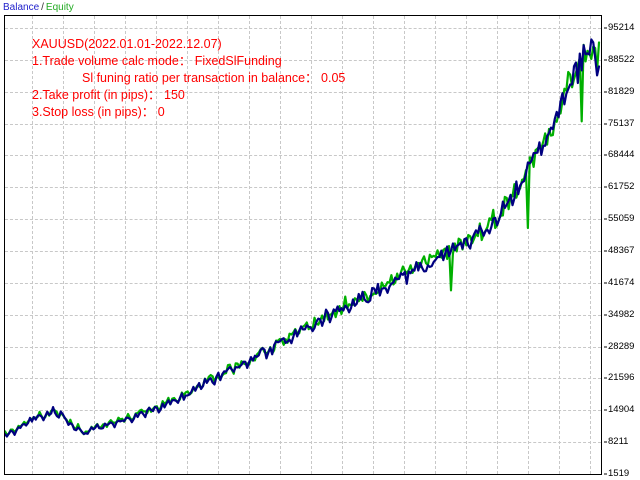  Describe the element at coordinates (621, 250) in the screenshot. I see `y-axis-tick-label: 48367` at that location.